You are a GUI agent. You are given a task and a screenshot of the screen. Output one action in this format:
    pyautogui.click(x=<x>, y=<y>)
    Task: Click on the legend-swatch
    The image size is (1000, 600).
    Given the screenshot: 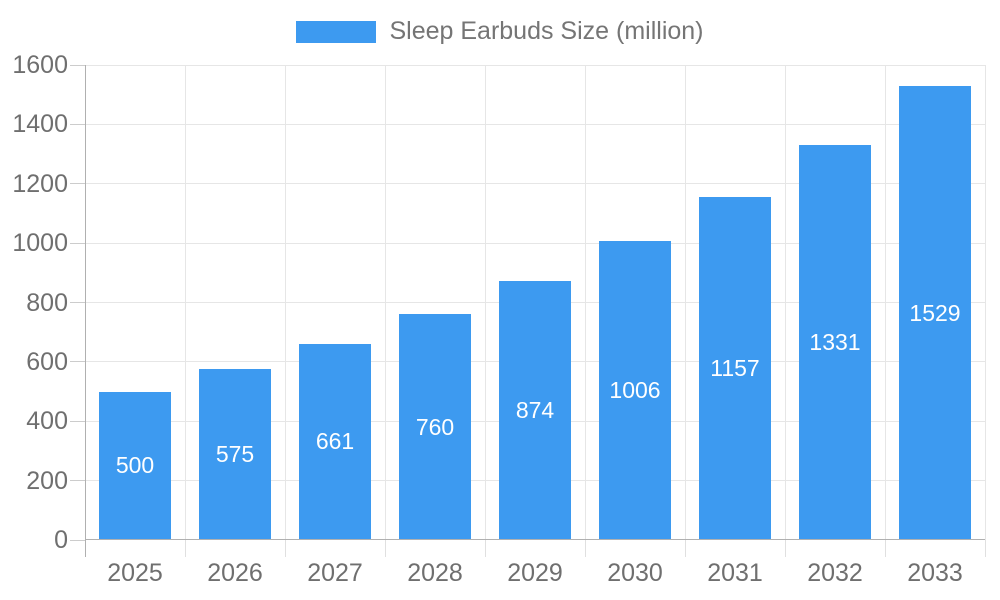 What is the action you would take?
    pyautogui.click(x=336, y=31)
    